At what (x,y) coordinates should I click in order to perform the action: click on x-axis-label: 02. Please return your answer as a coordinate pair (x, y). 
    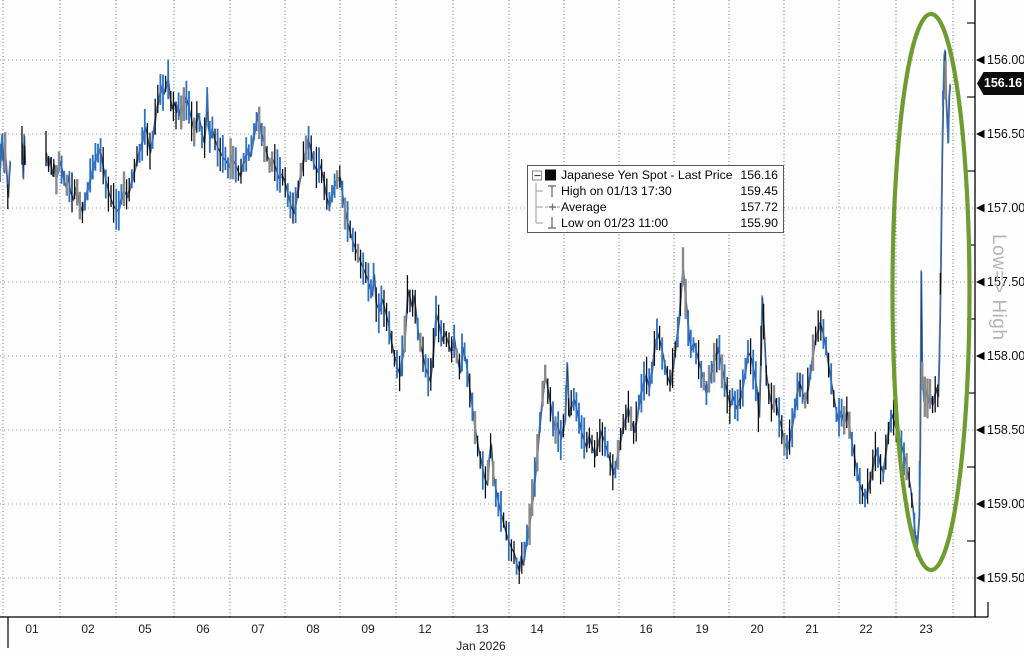
    Looking at the image, I should click on (88, 629).